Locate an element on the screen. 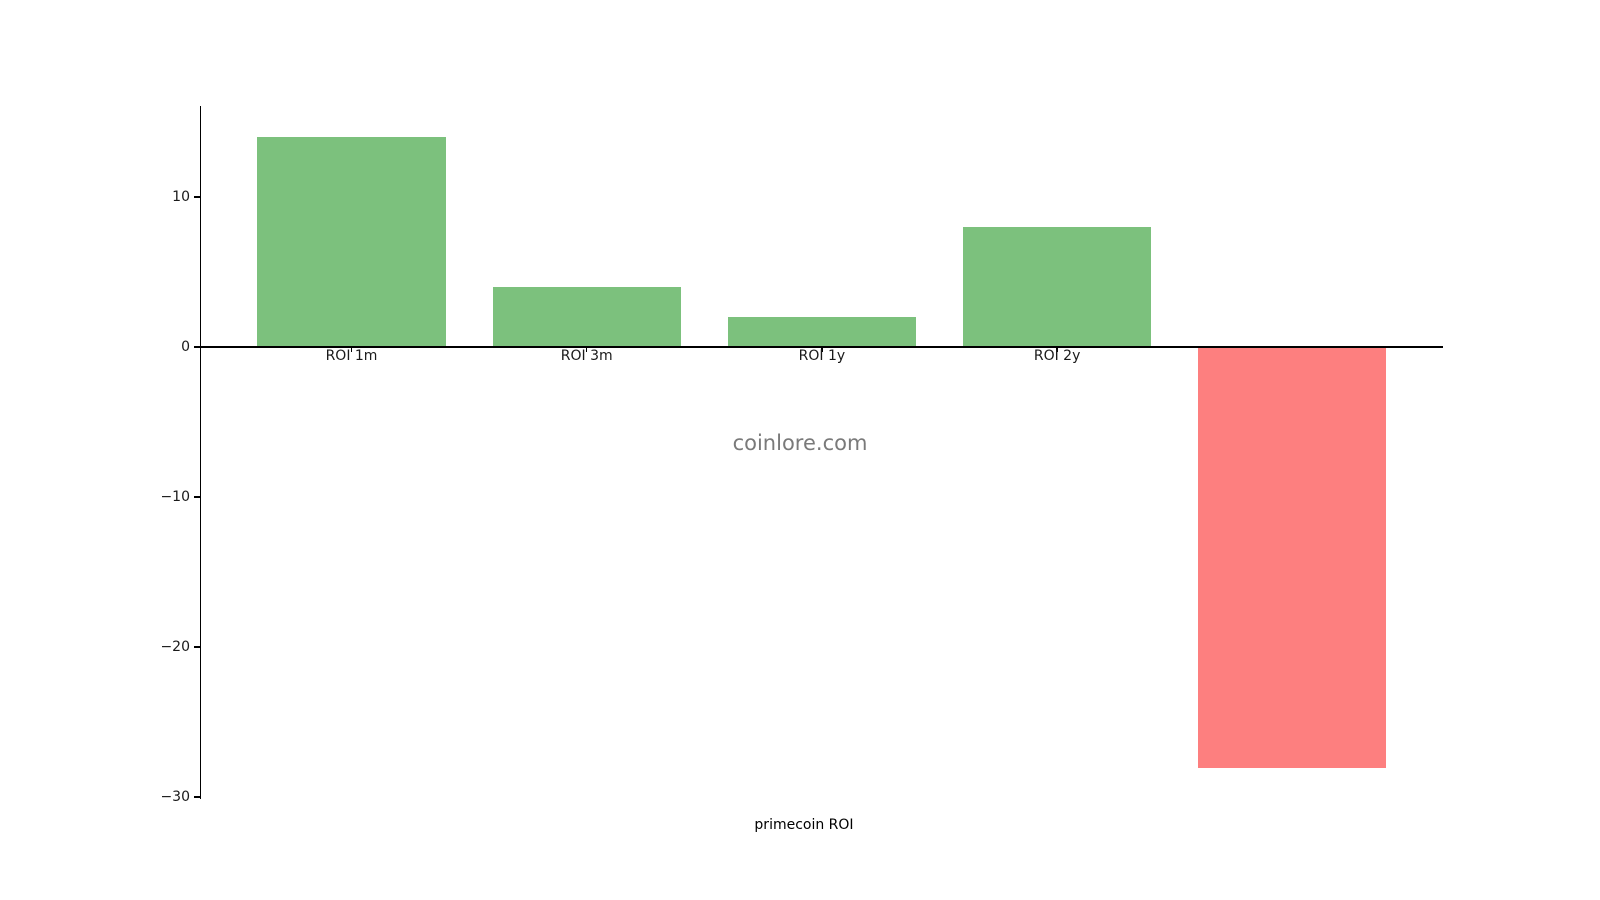 The height and width of the screenshot is (900, 1600). y-tick-label: 0 is located at coordinates (185, 347).